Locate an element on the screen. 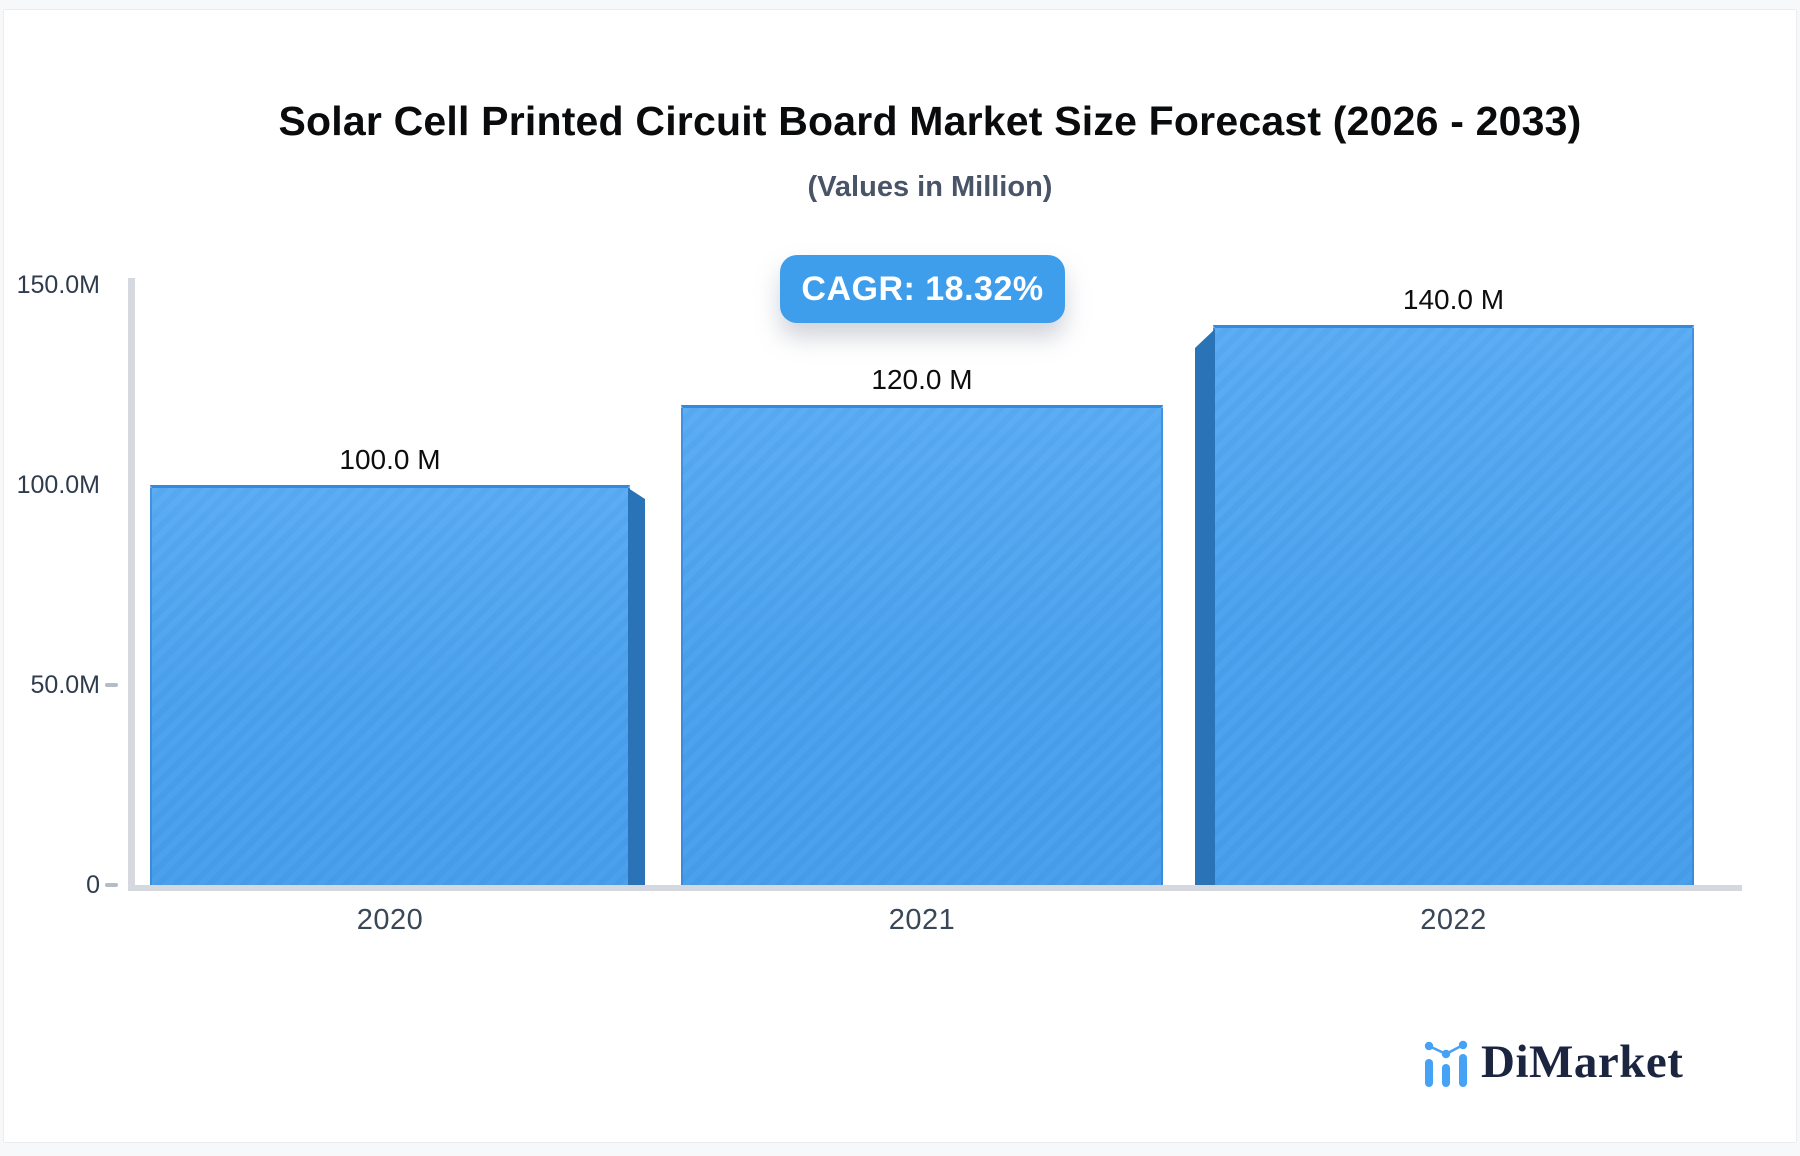 The width and height of the screenshot is (1800, 1156). y-axis-line is located at coordinates (131, 584).